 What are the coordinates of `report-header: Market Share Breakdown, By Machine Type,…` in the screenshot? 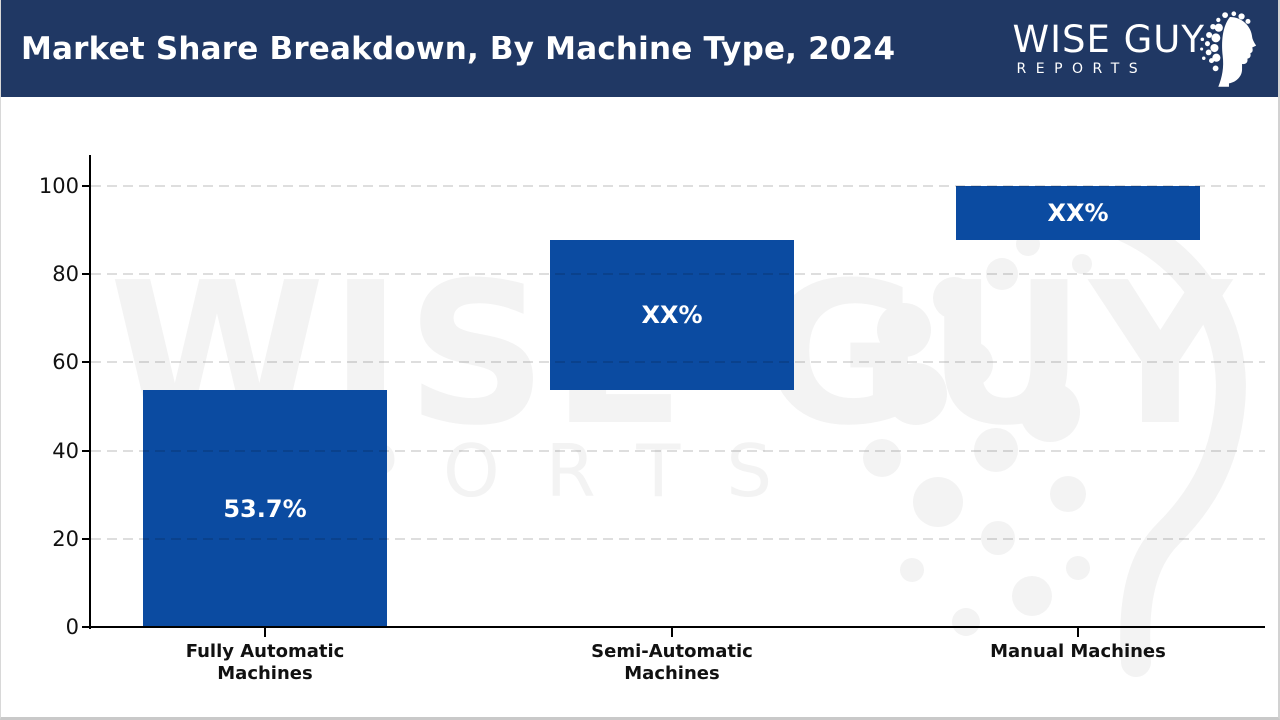 It's located at (639, 48).